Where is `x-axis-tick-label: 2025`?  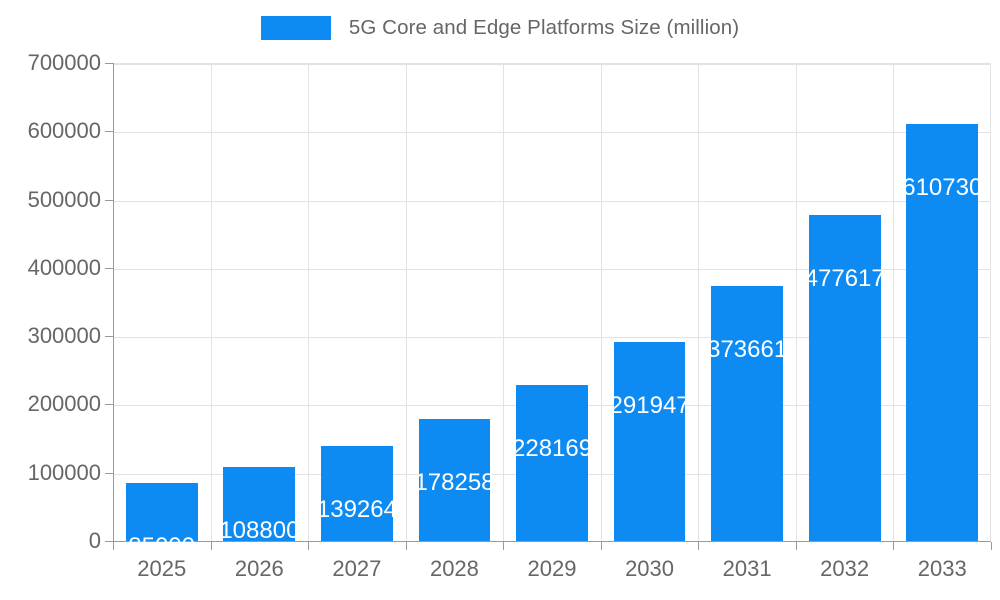 x-axis-tick-label: 2025 is located at coordinates (162, 568).